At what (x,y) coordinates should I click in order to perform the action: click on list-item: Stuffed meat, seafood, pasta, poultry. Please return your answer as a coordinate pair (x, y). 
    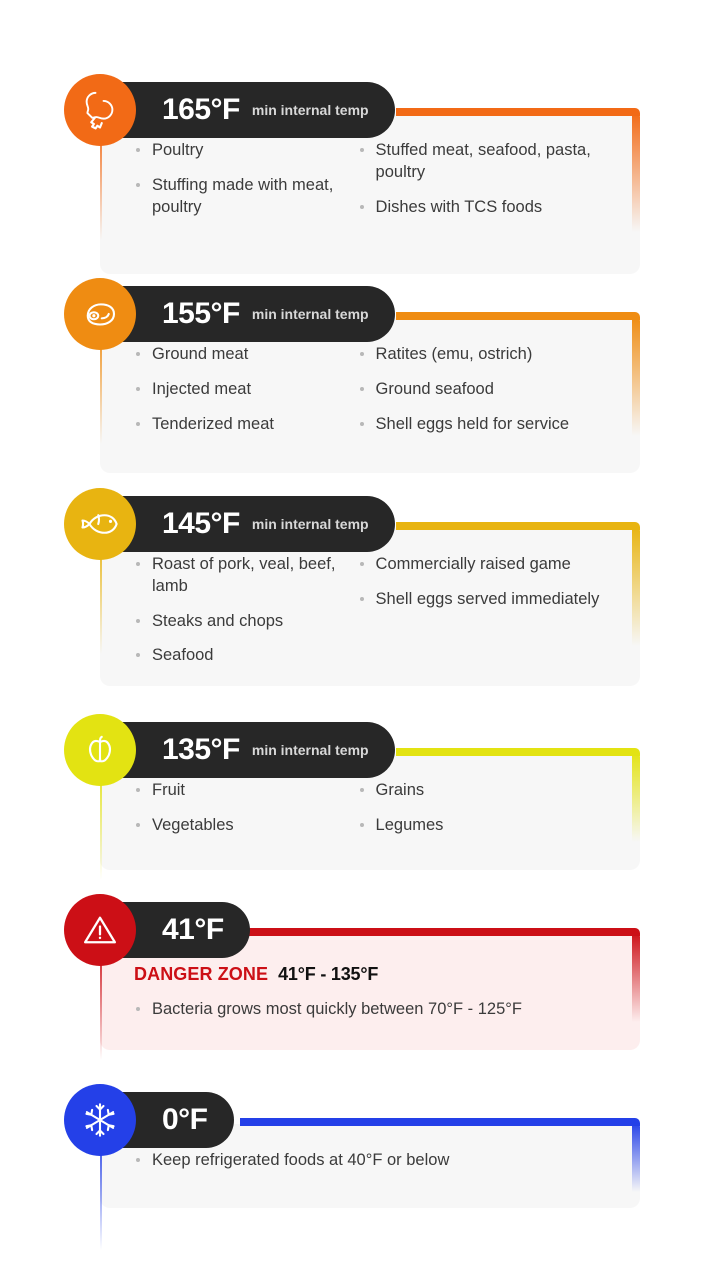
    Looking at the image, I should click on (489, 162).